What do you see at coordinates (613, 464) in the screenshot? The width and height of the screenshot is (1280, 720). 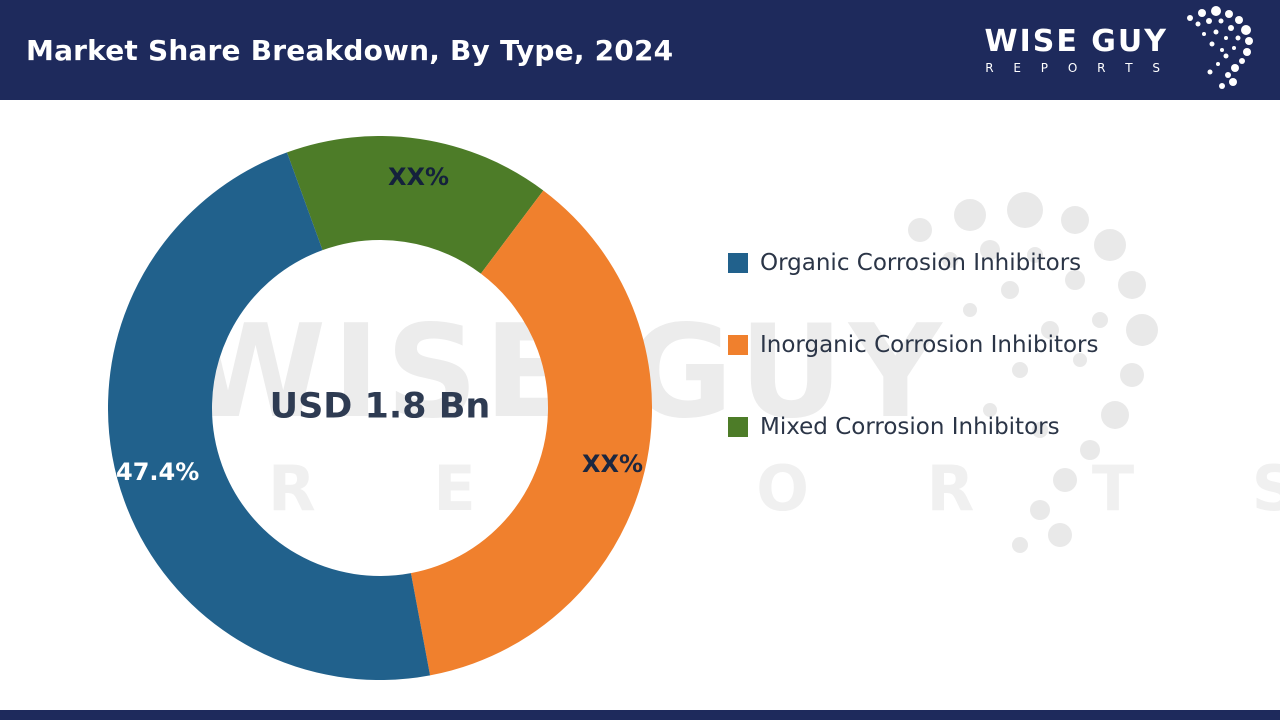 I see `slice-label-inorganic: XX%` at bounding box center [613, 464].